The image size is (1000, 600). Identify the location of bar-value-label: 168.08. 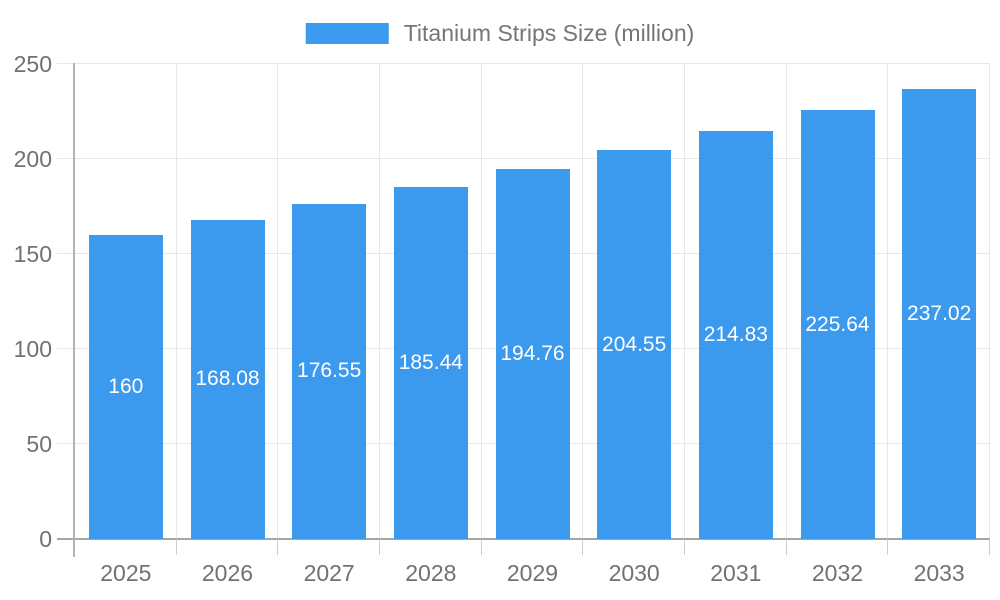
(227, 379).